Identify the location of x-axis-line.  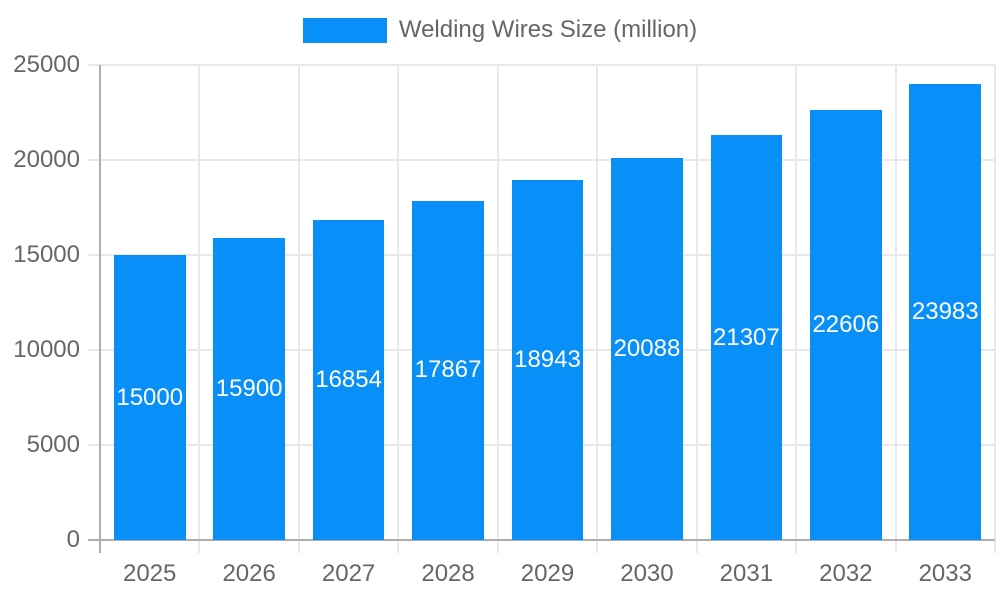
(541, 540).